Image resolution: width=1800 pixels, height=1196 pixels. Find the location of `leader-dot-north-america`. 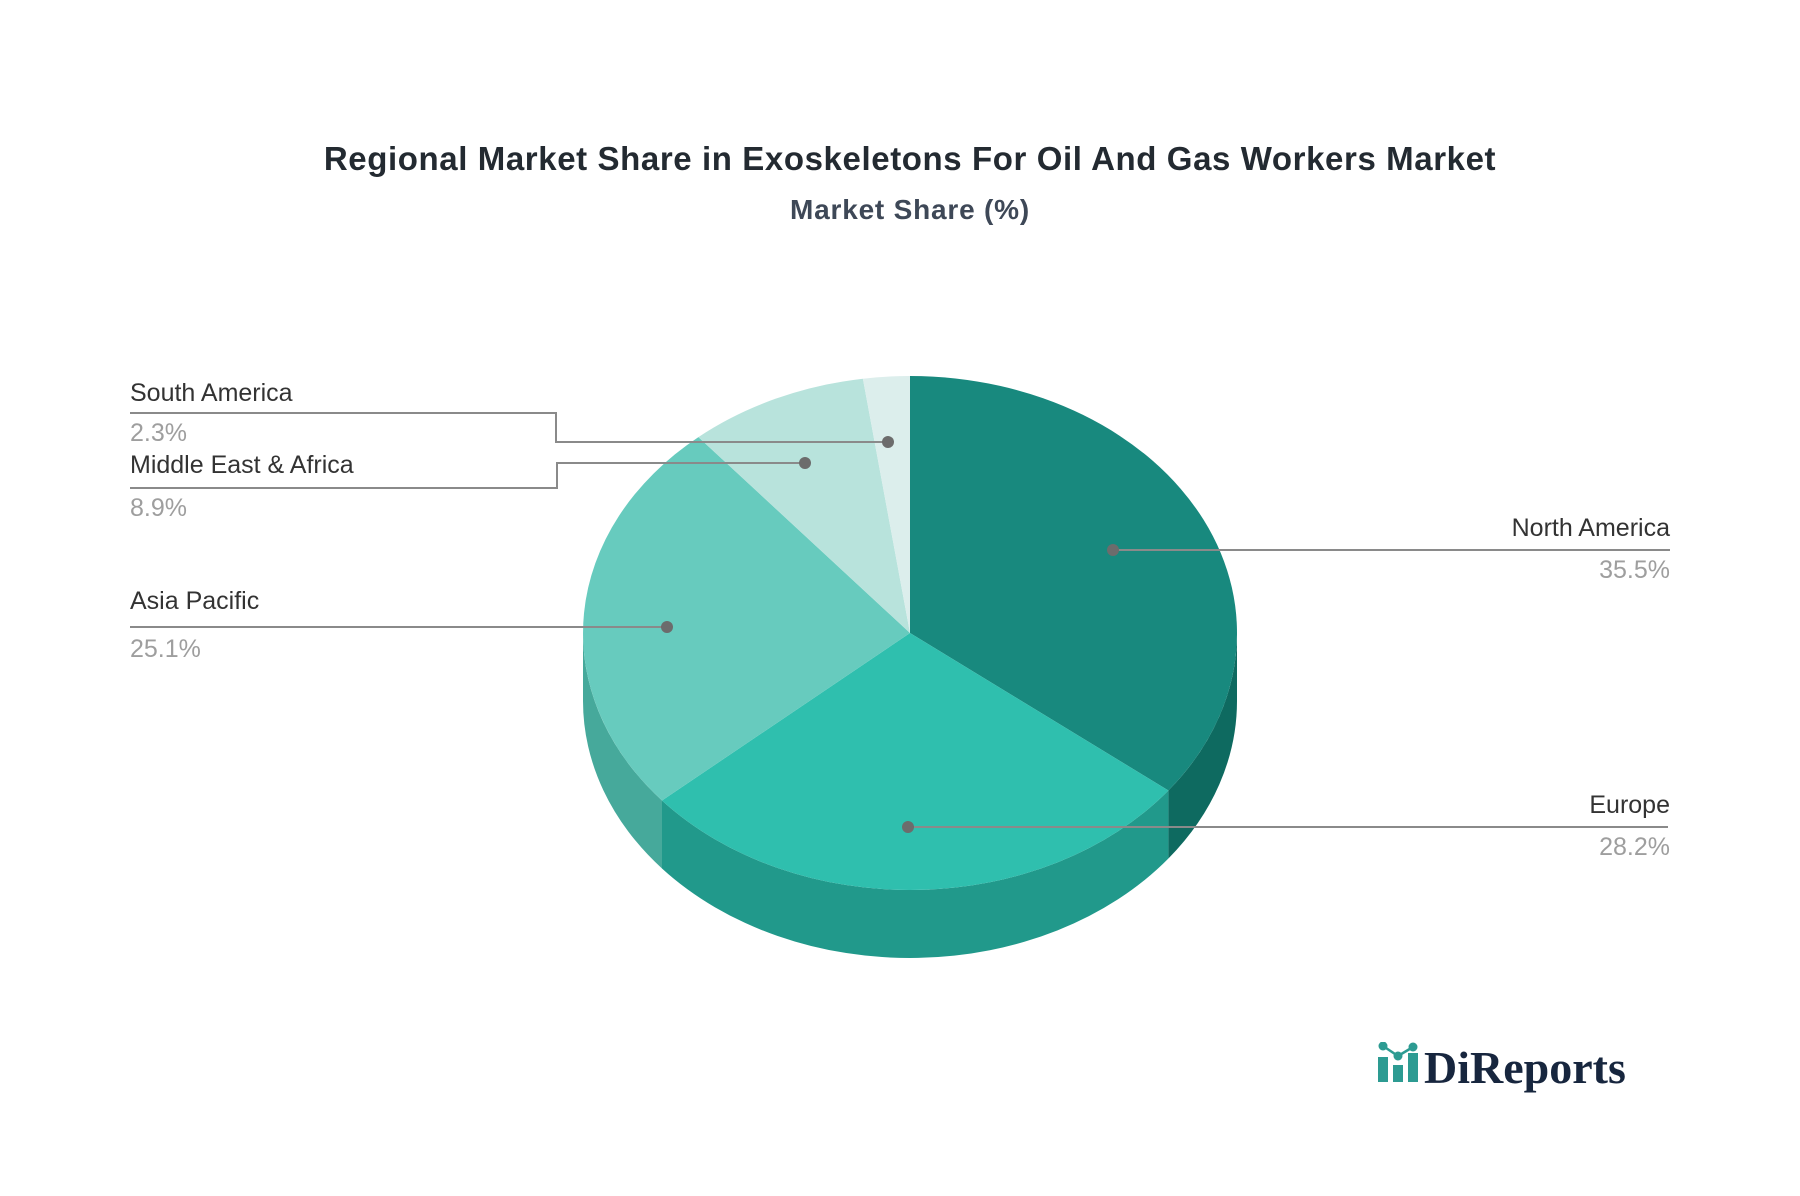

leader-dot-north-america is located at coordinates (1113, 550).